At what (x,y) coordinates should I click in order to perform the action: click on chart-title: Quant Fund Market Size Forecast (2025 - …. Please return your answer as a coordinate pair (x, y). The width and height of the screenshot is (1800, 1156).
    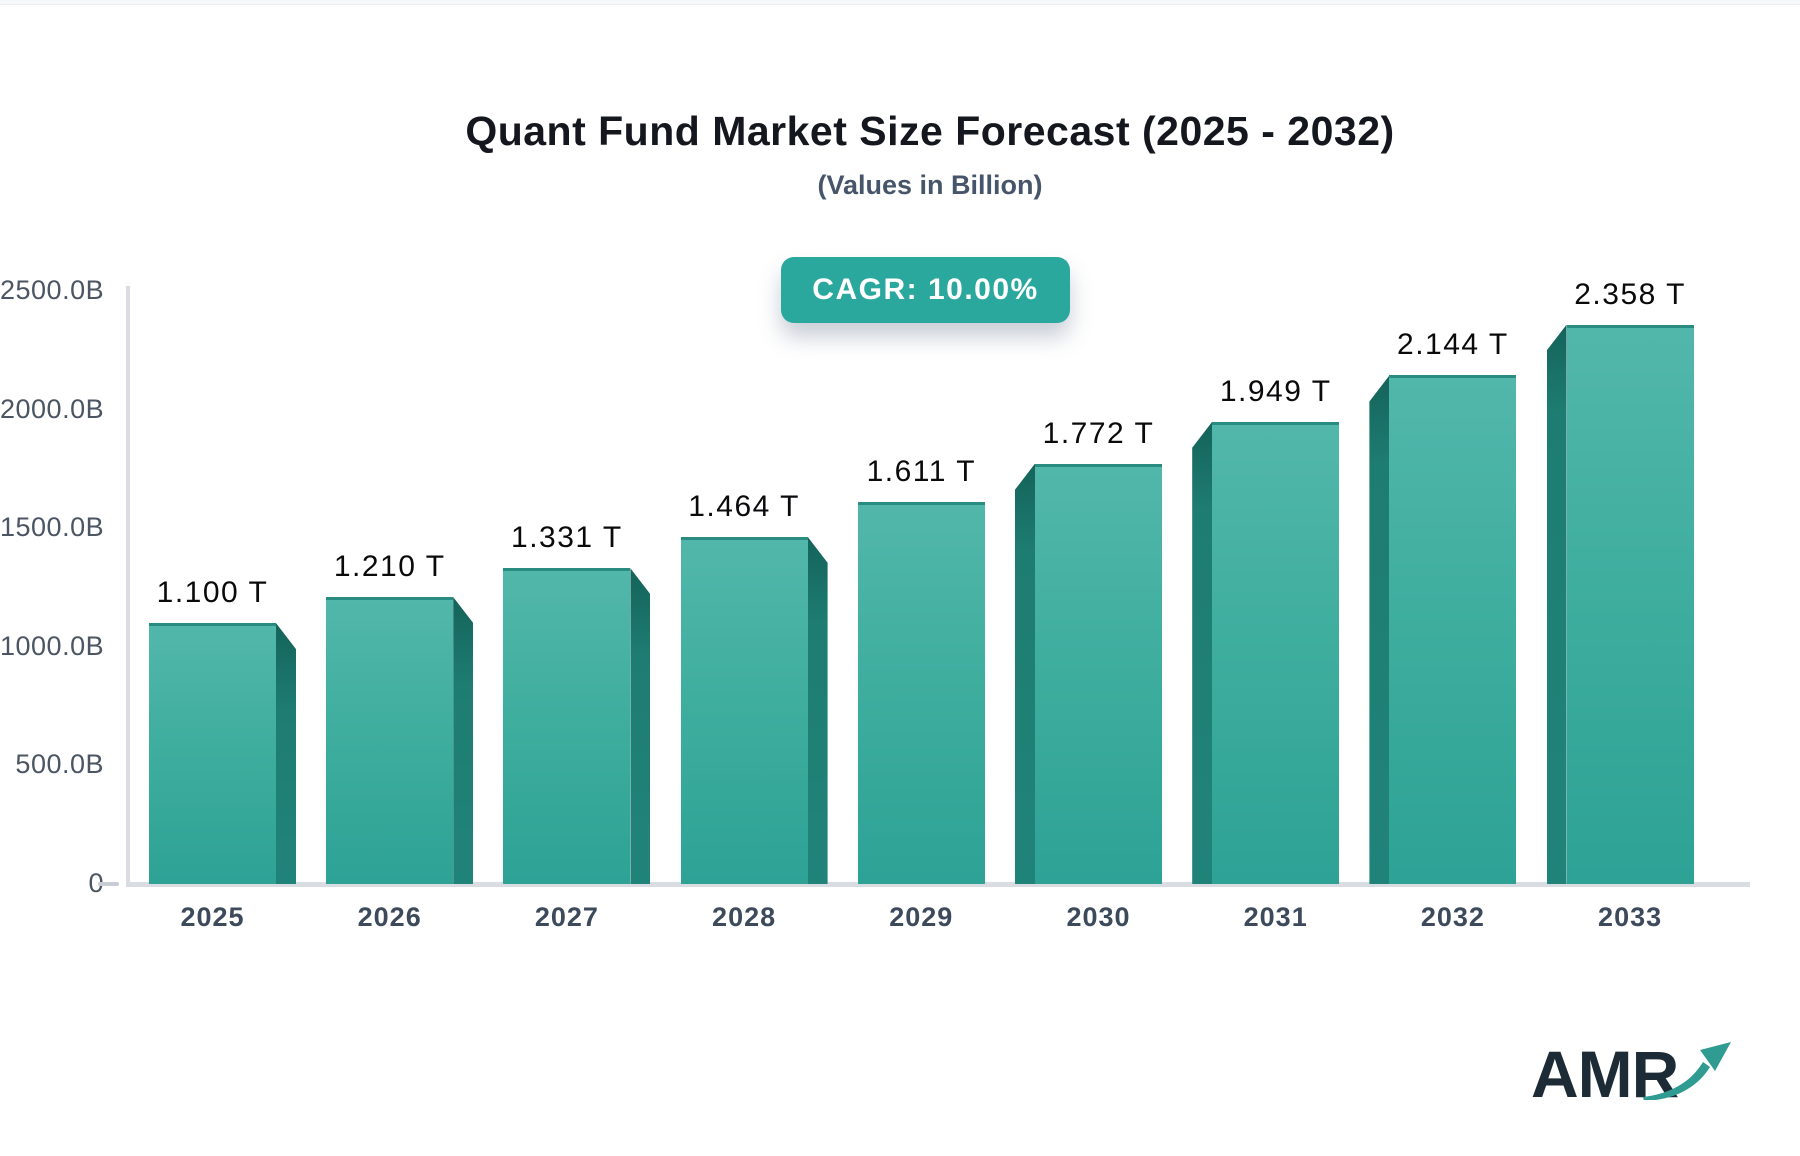
    Looking at the image, I should click on (930, 131).